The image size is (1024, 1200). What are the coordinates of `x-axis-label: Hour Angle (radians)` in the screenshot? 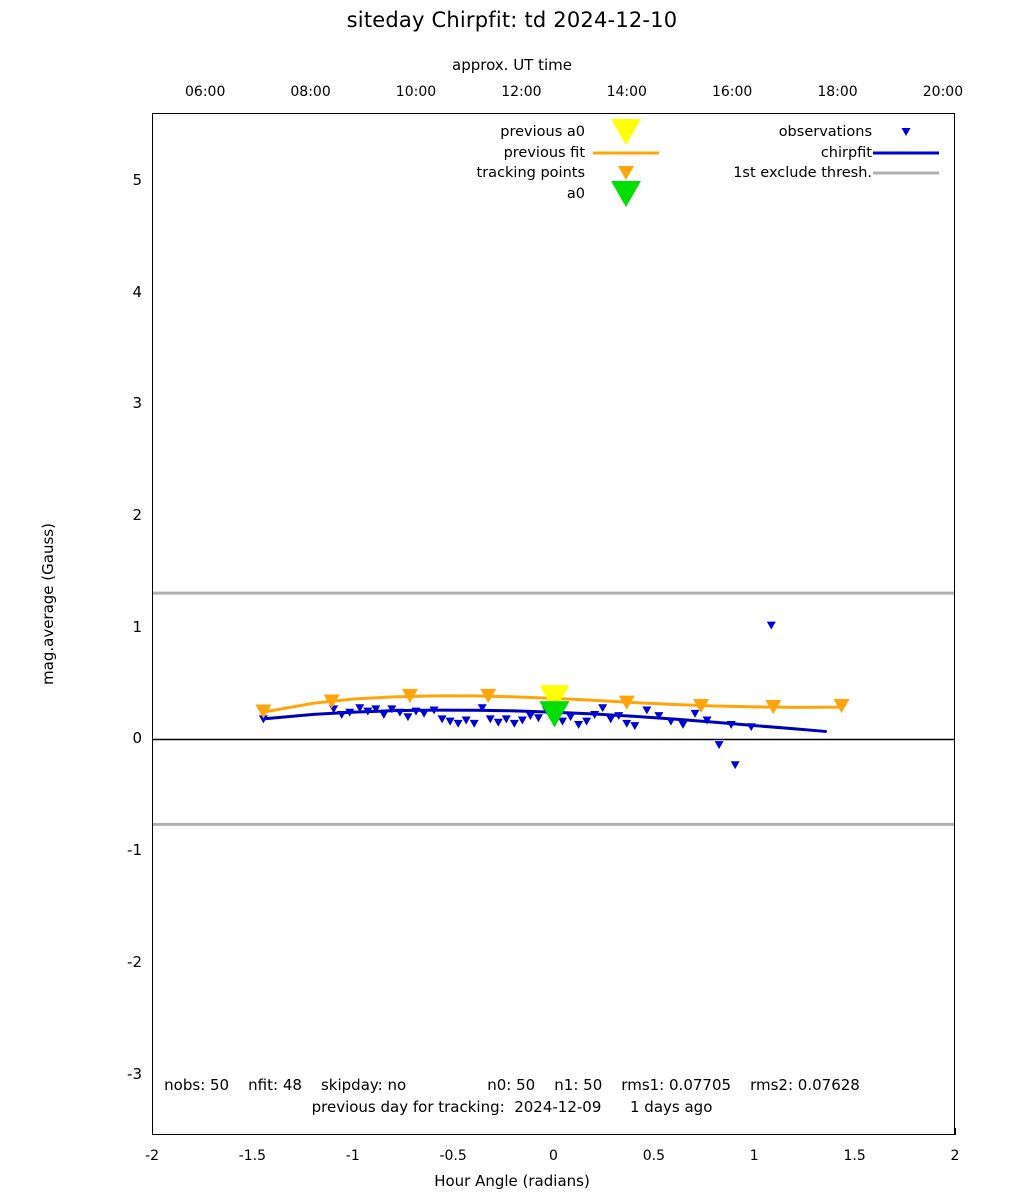 It's located at (512, 1181).